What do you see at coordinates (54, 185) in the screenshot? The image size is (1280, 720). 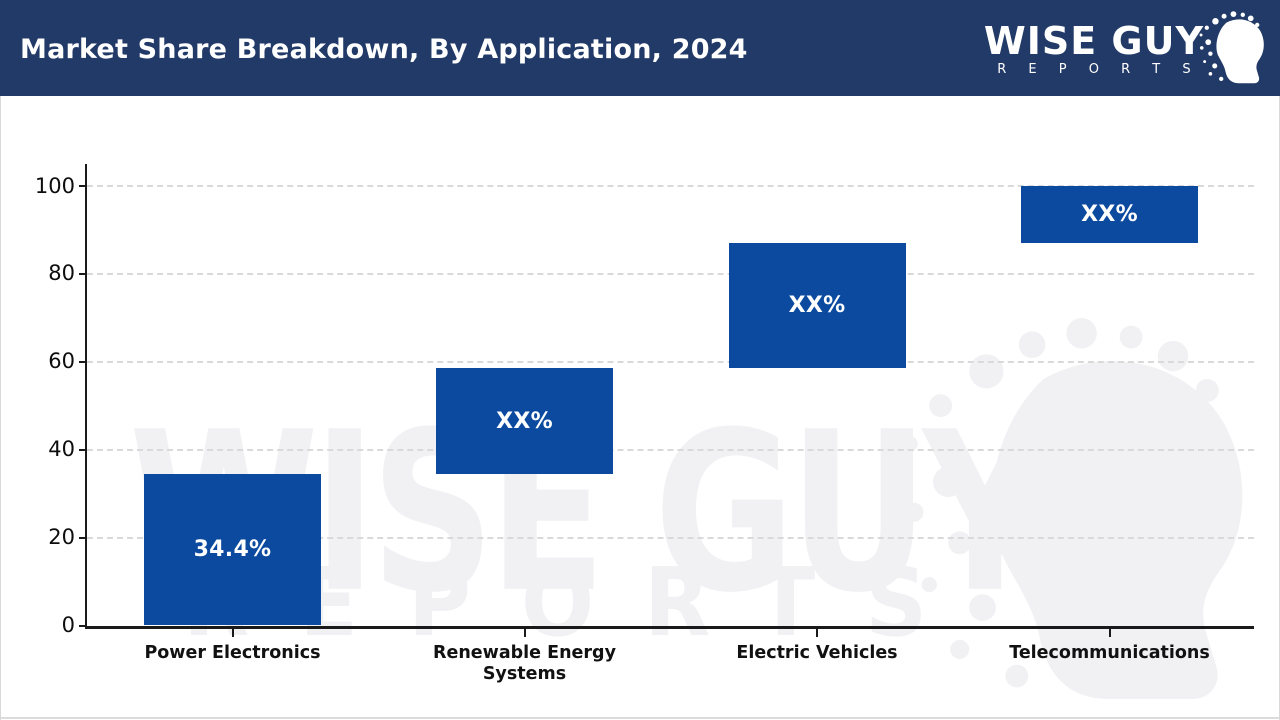 I see `y-tick-label-100: 100` at bounding box center [54, 185].